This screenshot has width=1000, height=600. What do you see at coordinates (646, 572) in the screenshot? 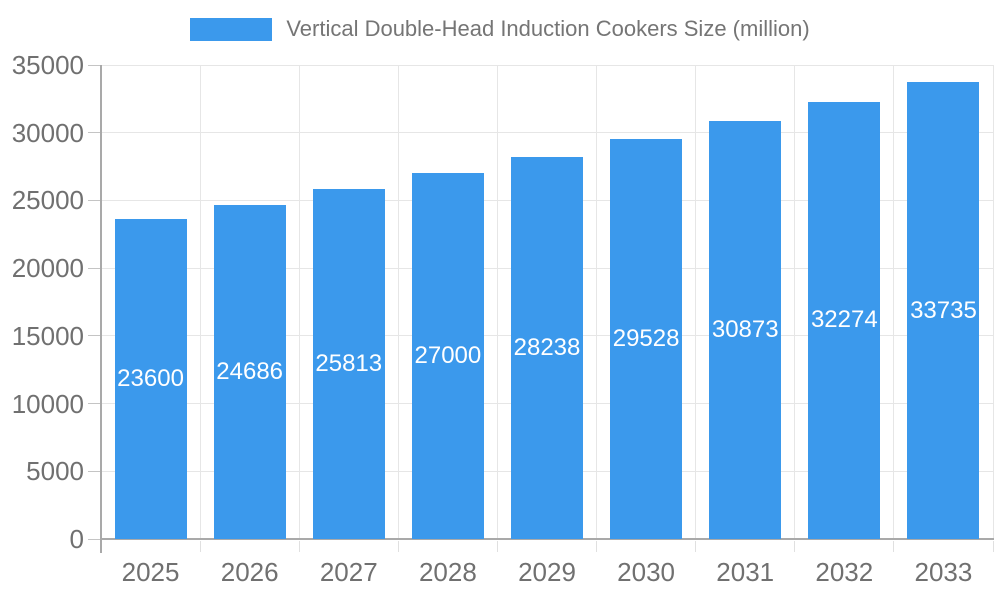
I see `x-tick-label: 2030` at bounding box center [646, 572].